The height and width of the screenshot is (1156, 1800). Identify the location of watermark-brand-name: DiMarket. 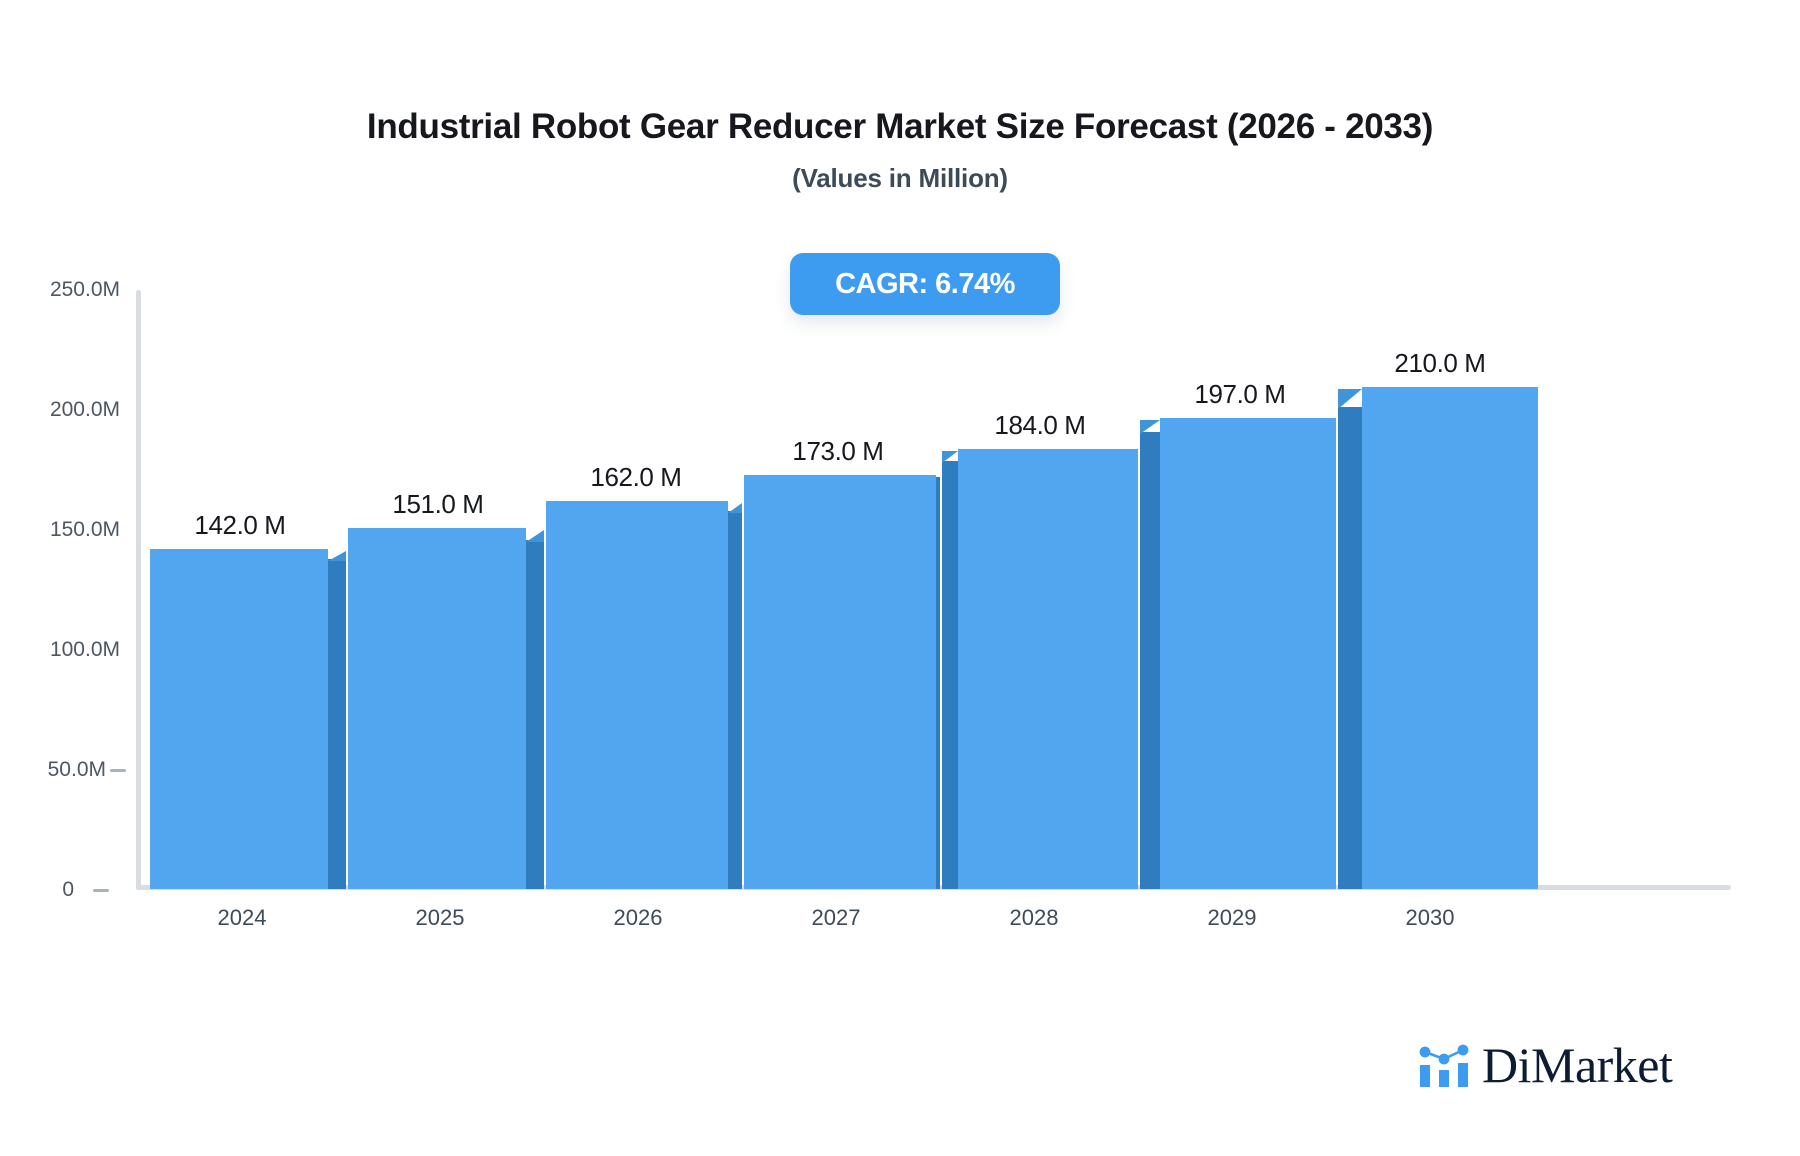
(1577, 1065).